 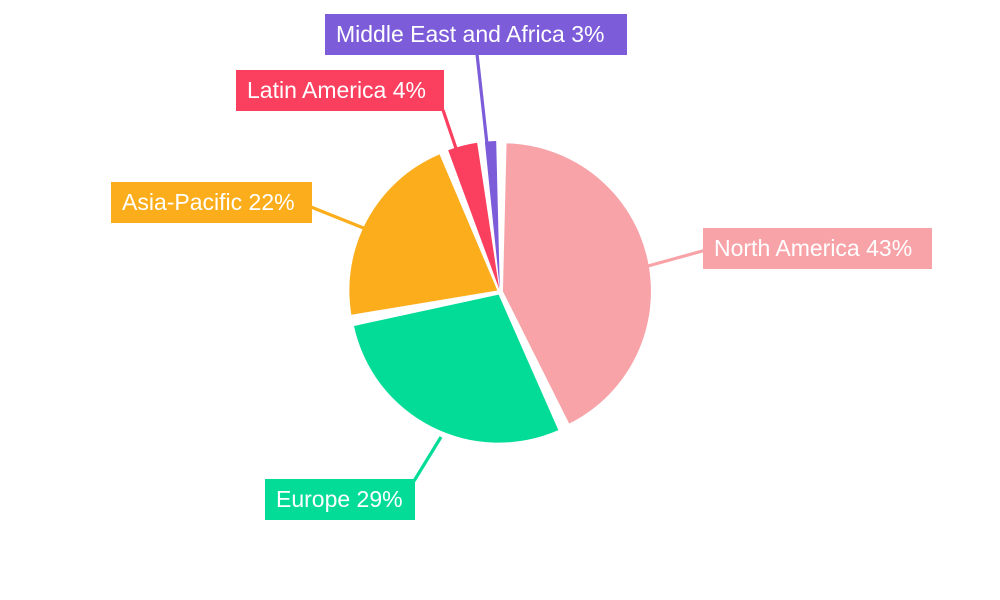 I want to click on slice-label-middle-east-africa-text: Middle East and Africa 3%, so click(x=470, y=34).